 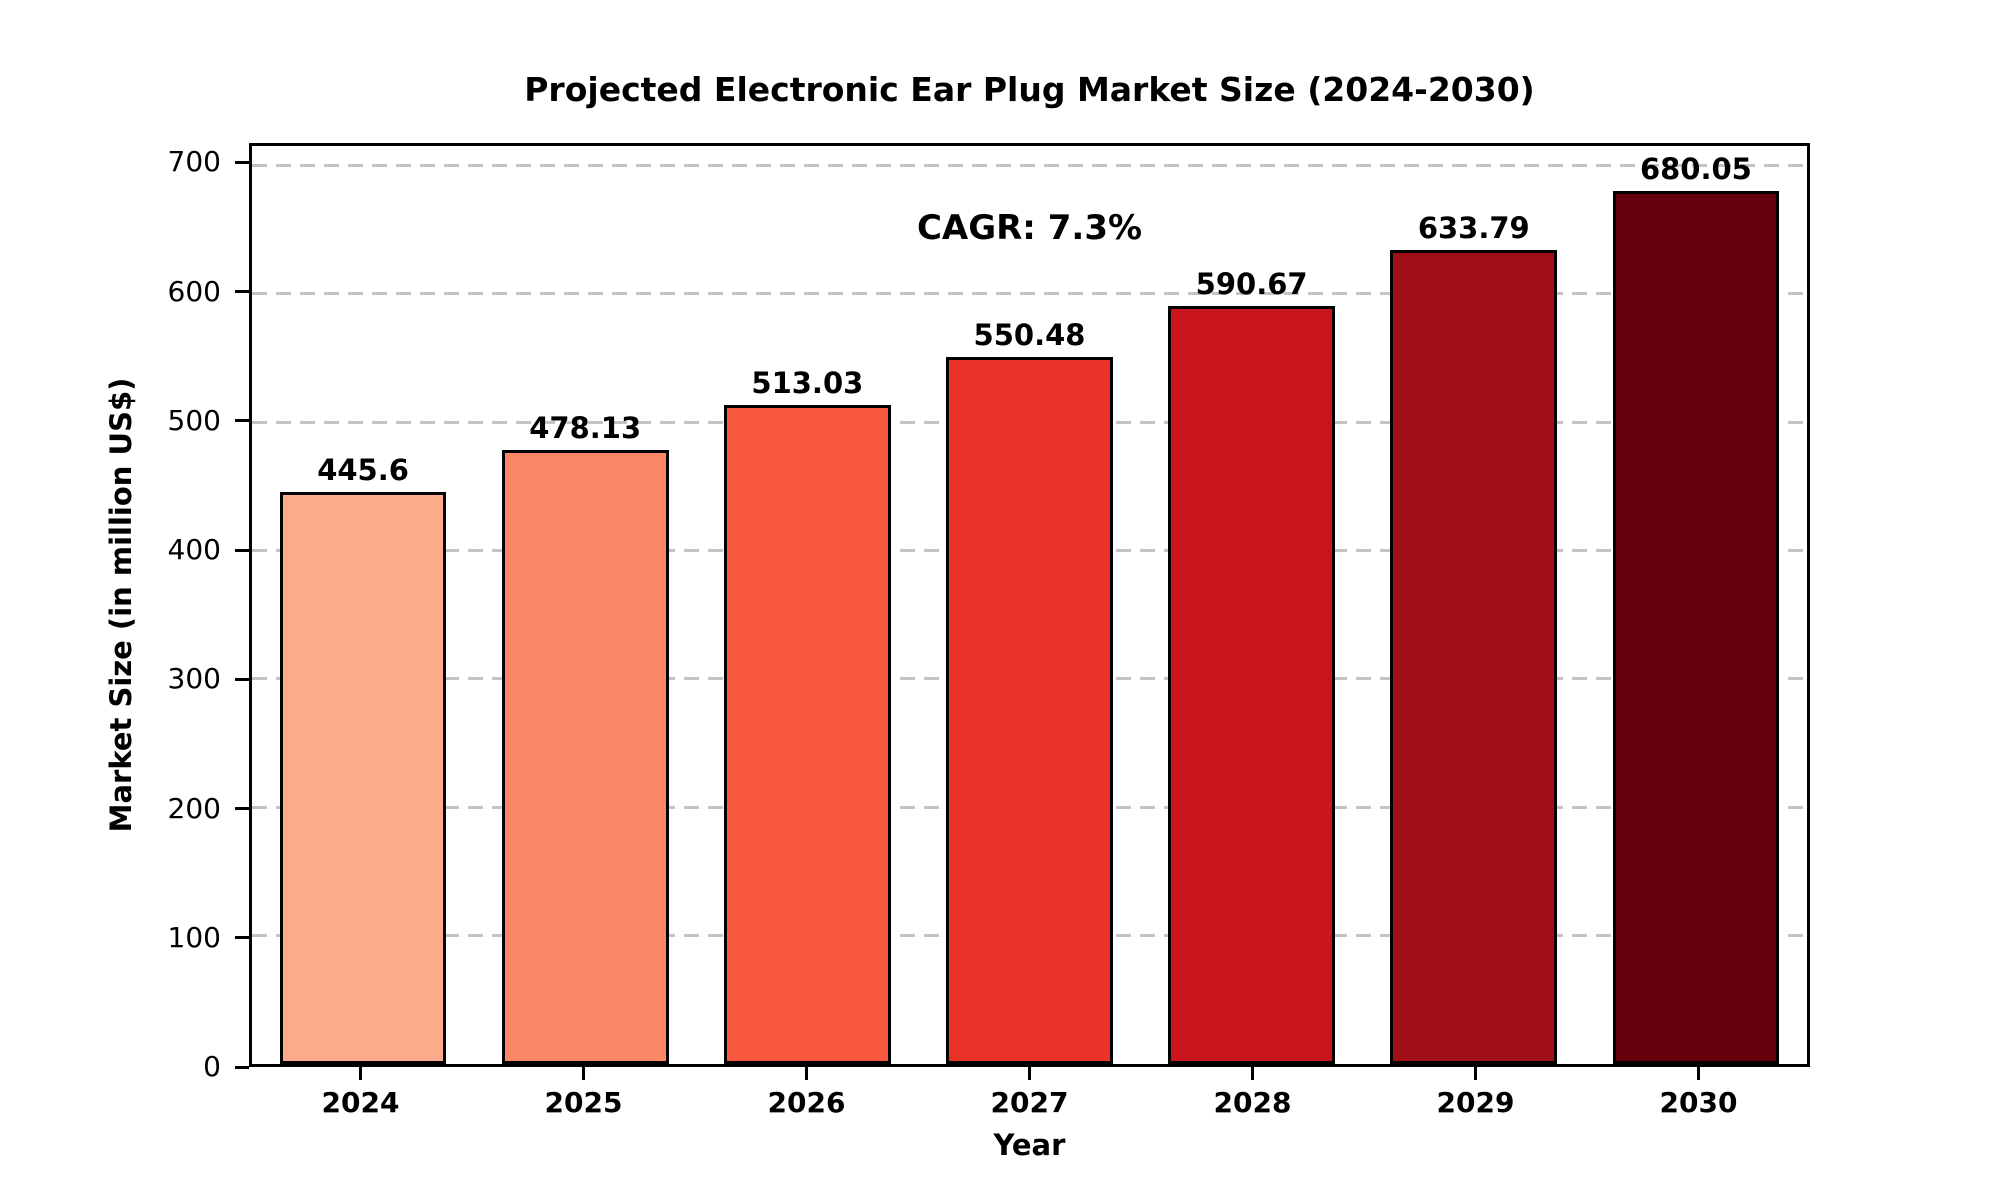 I want to click on x-axis-tick-marks, so click(x=1029, y=1074).